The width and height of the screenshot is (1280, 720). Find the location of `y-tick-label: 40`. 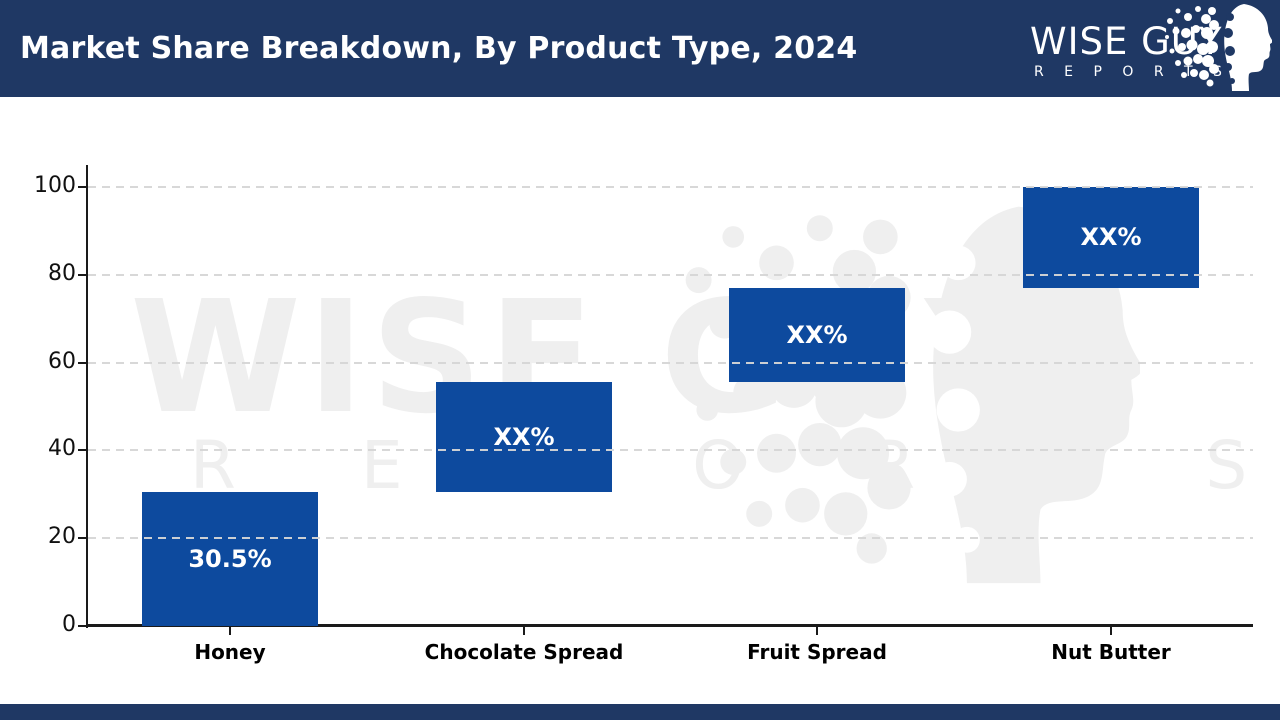

y-tick-label: 40 is located at coordinates (62, 449).